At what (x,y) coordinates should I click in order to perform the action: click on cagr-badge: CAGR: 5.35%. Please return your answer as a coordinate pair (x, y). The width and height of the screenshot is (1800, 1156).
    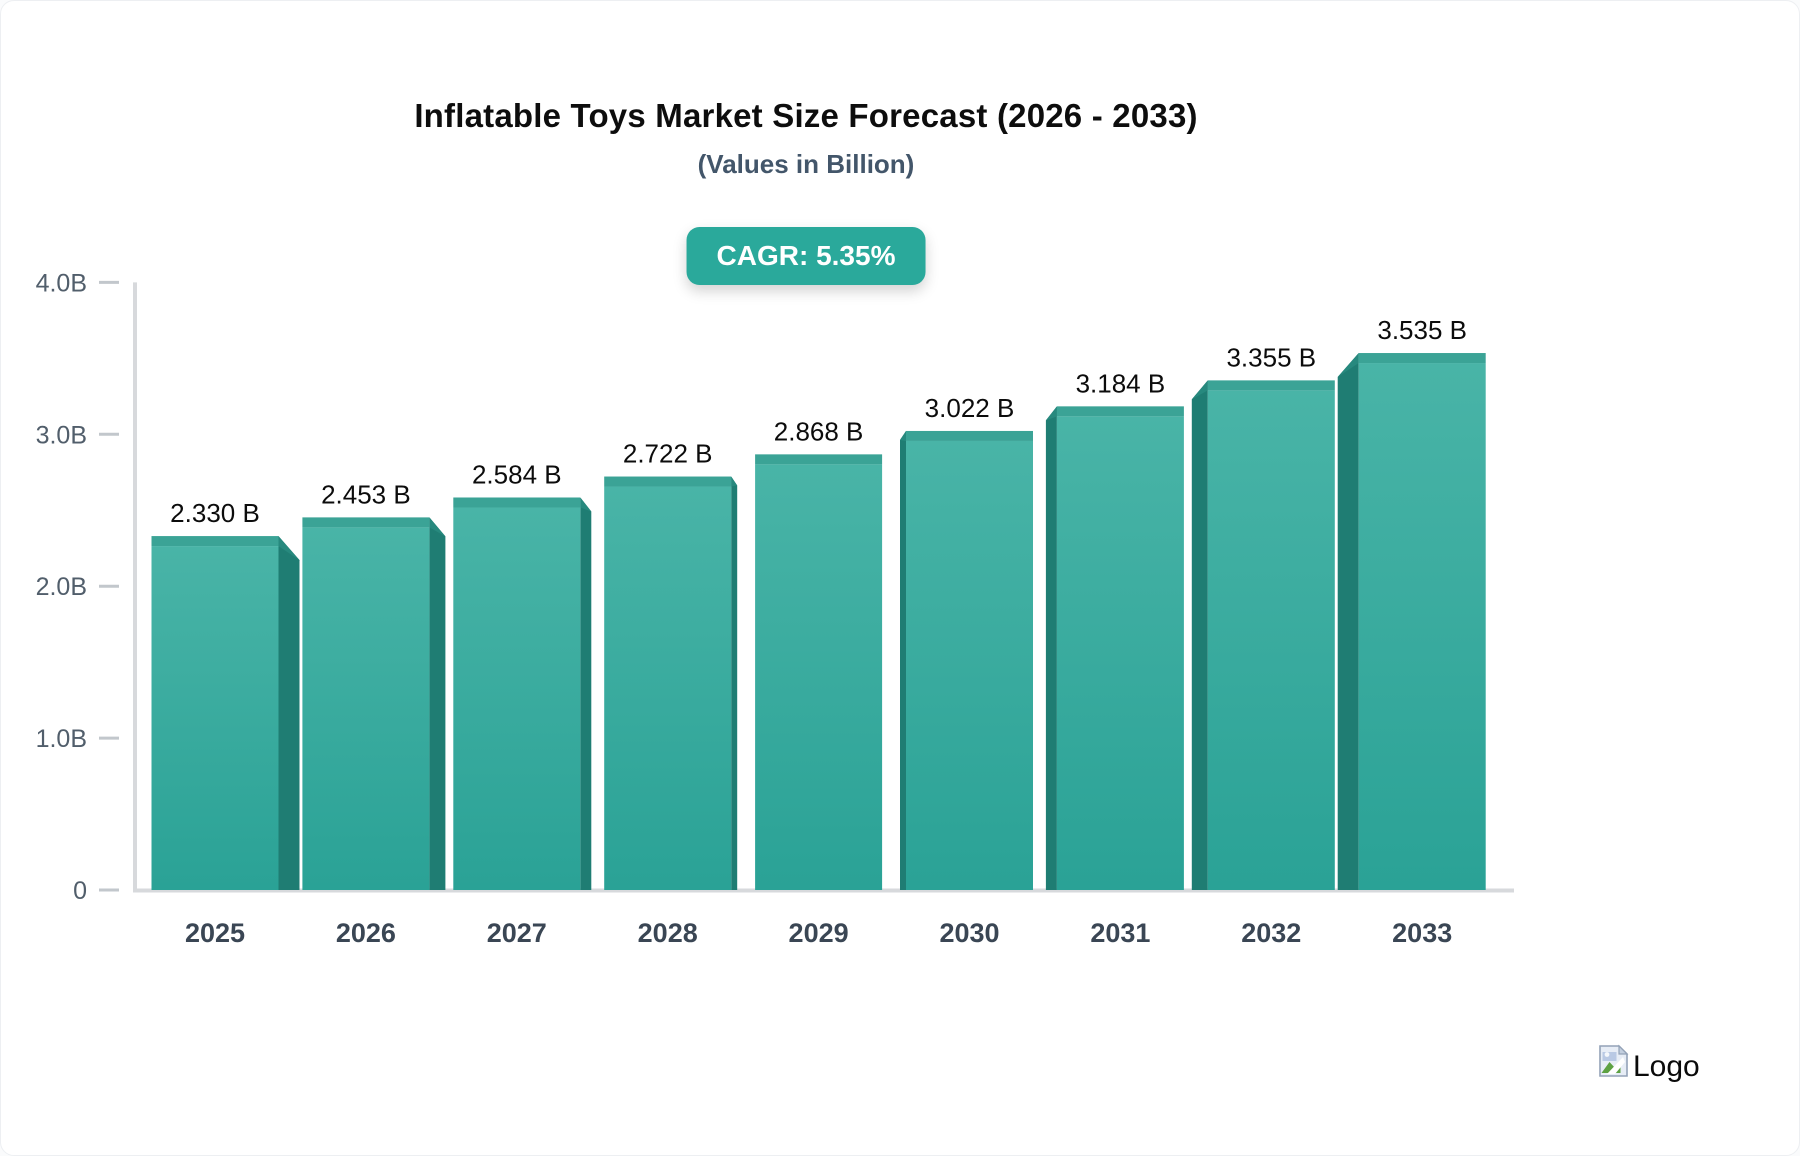
    Looking at the image, I should click on (806, 256).